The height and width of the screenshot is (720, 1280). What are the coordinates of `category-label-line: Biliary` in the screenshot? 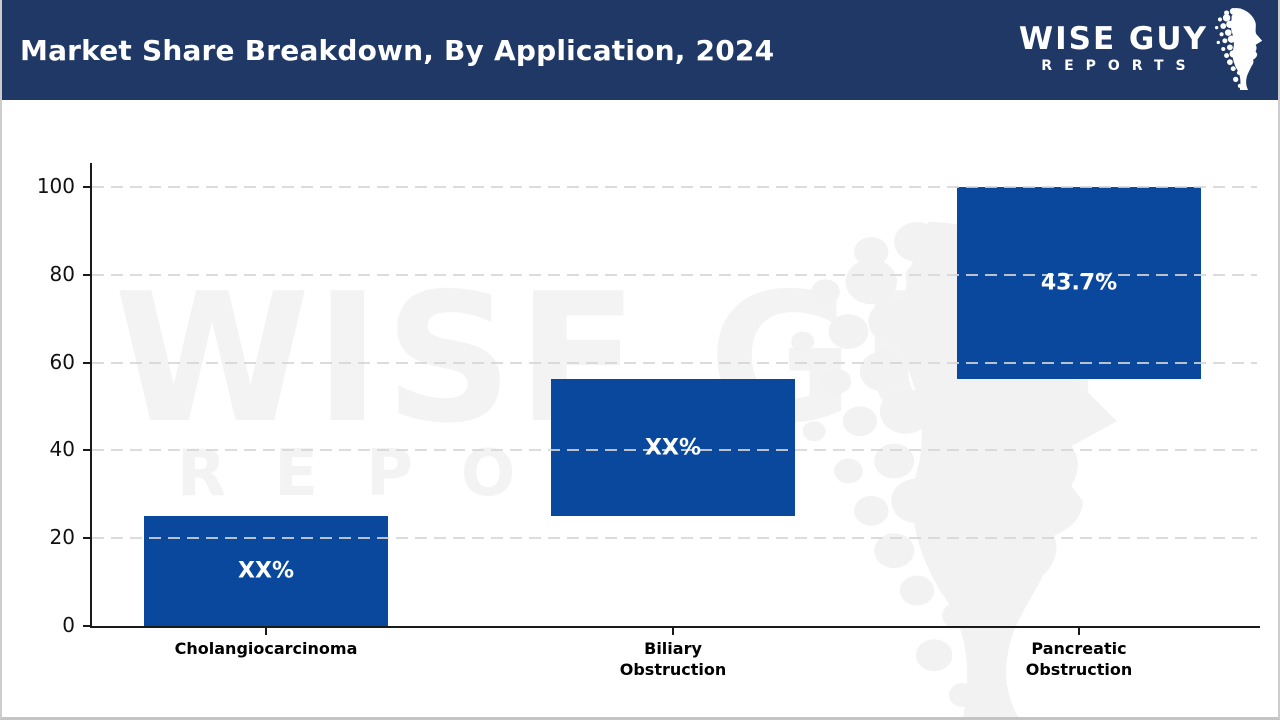 It's located at (673, 648).